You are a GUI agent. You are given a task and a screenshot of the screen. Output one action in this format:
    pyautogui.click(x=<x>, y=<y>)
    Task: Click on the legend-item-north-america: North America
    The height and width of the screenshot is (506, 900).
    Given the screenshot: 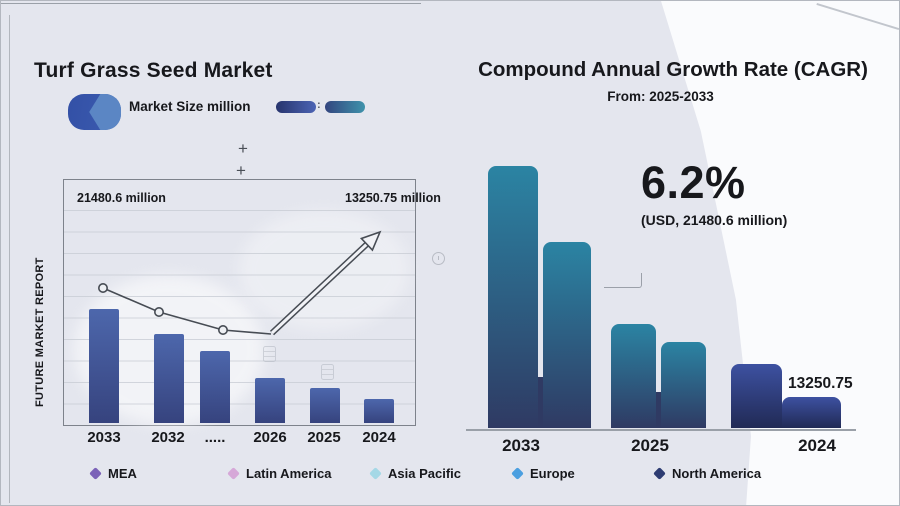 What is the action you would take?
    pyautogui.click(x=707, y=473)
    